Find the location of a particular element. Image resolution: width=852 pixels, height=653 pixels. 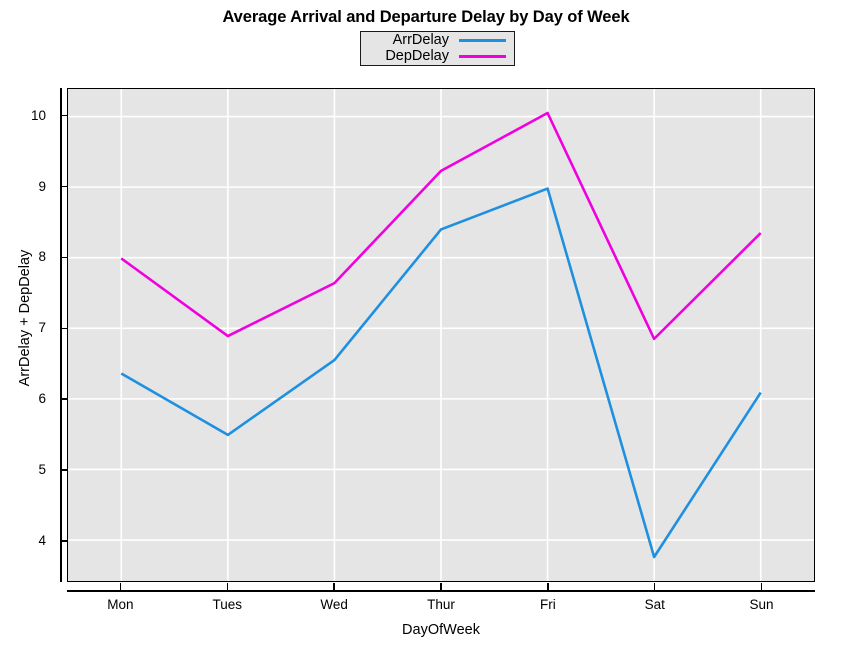

x-tick-label: Wed is located at coordinates (334, 604).